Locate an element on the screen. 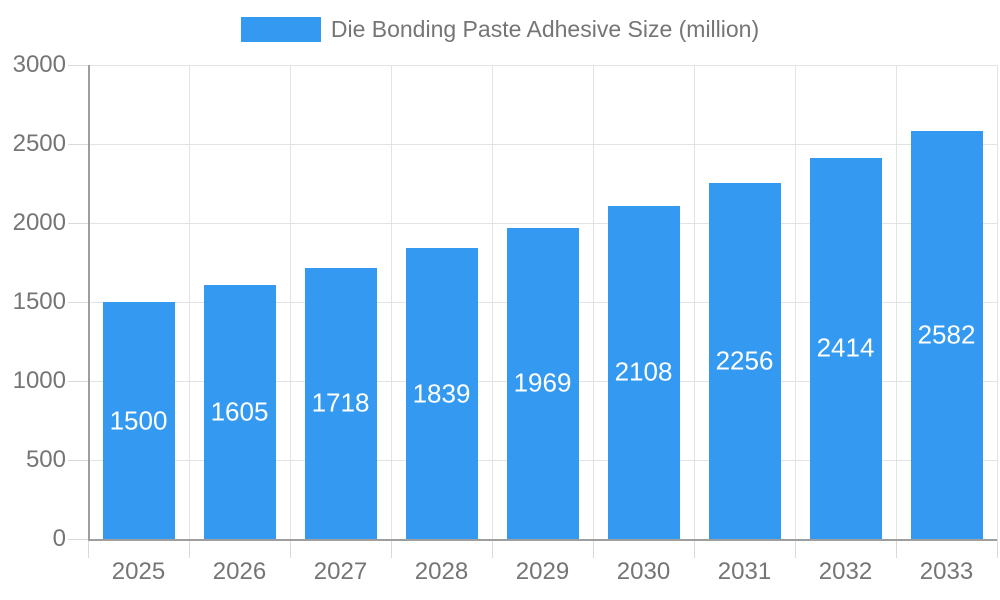 The width and height of the screenshot is (1000, 600). bar-2030: 2108 is located at coordinates (643, 372).